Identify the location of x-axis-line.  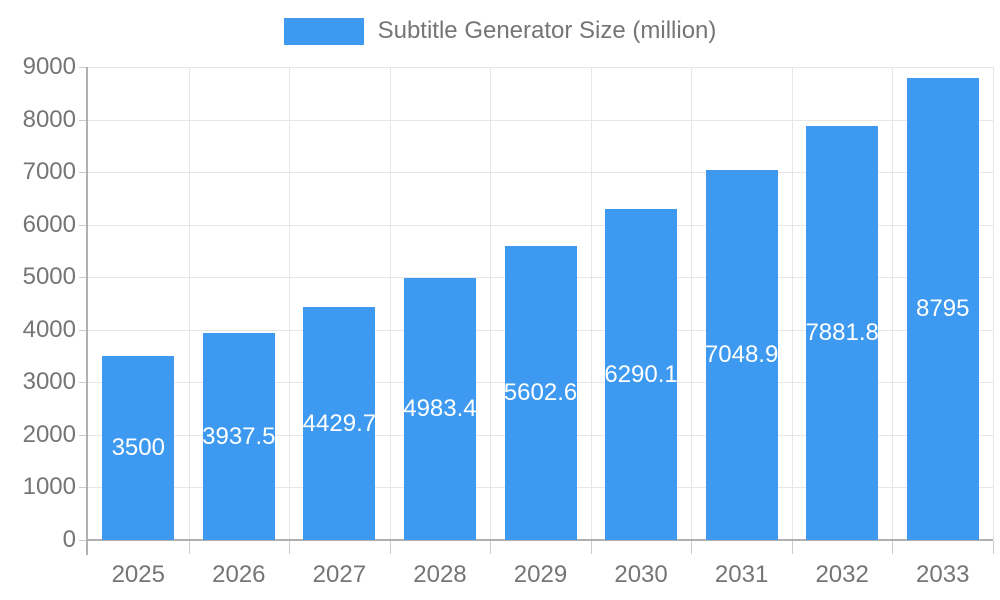
(540, 540).